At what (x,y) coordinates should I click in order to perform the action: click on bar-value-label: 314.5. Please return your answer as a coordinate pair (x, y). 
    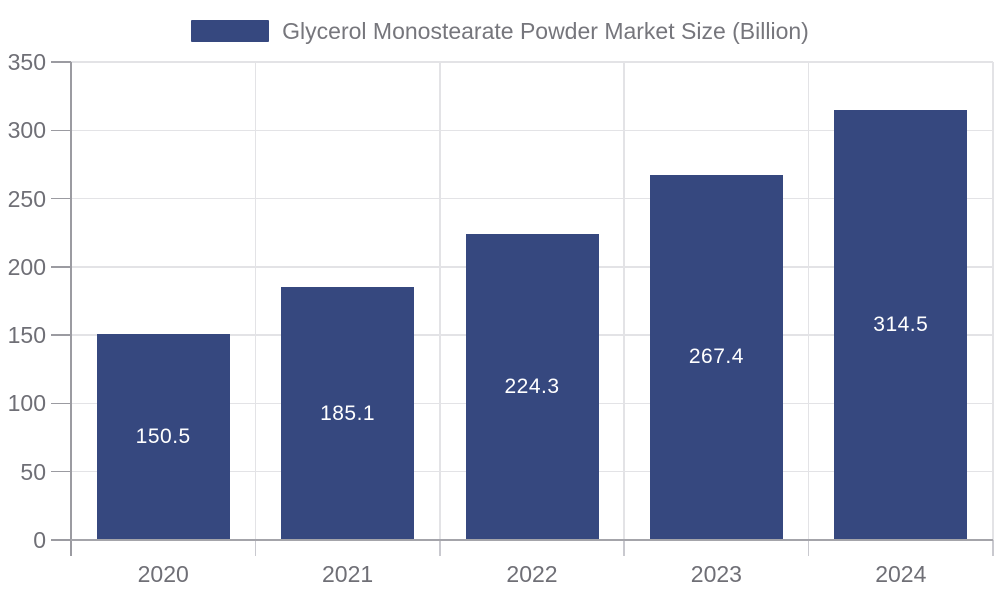
    Looking at the image, I should click on (901, 325).